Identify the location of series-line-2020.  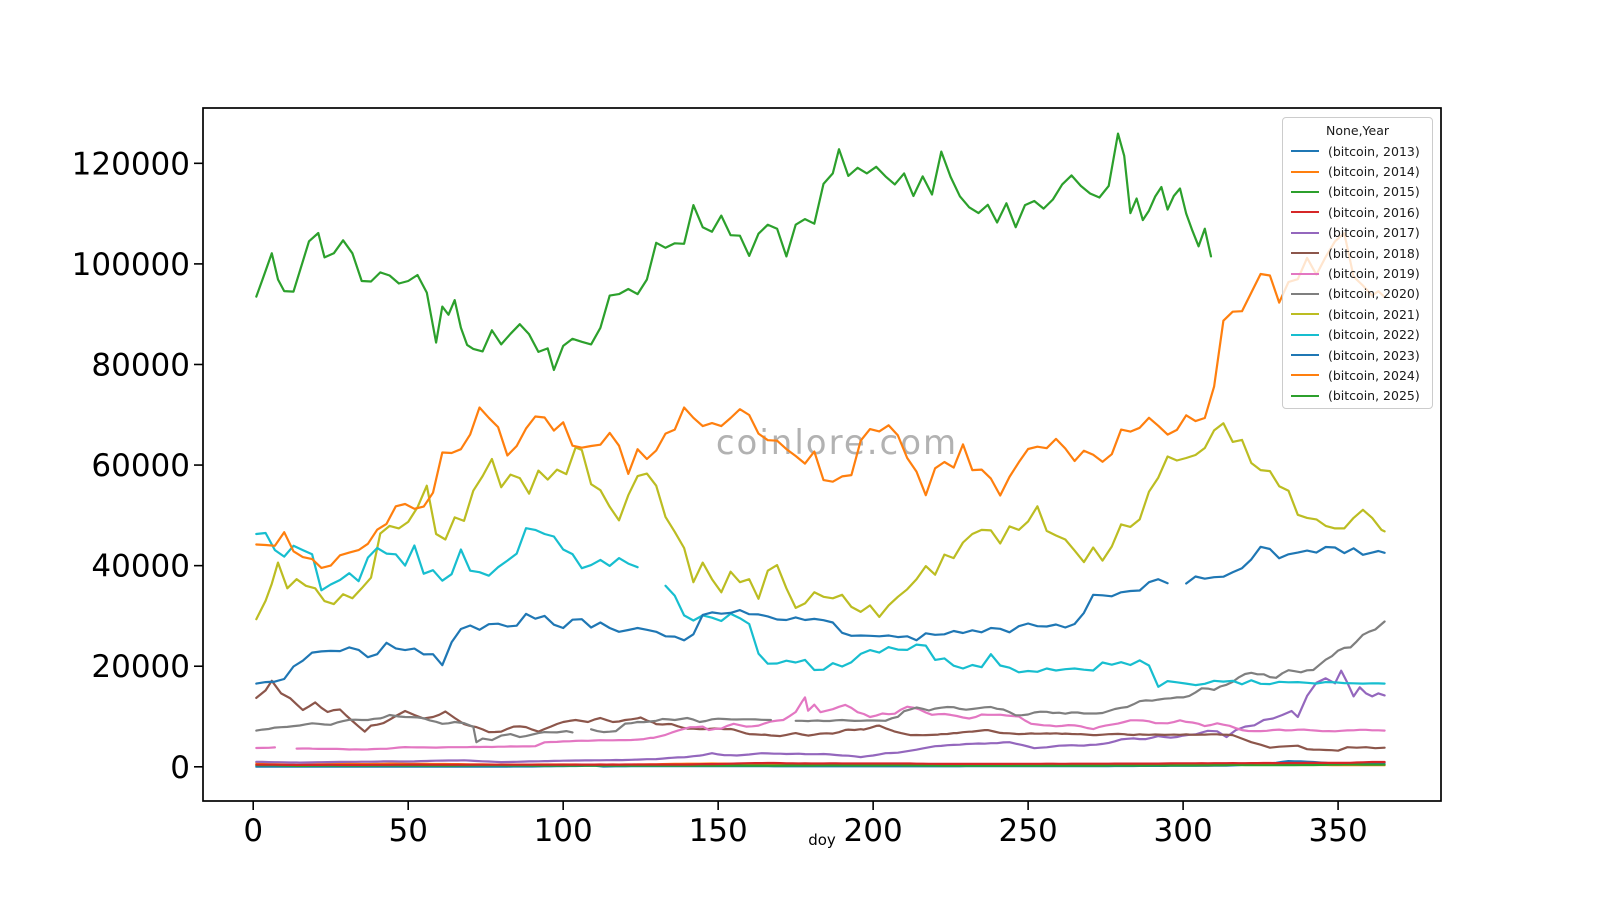
(820, 682).